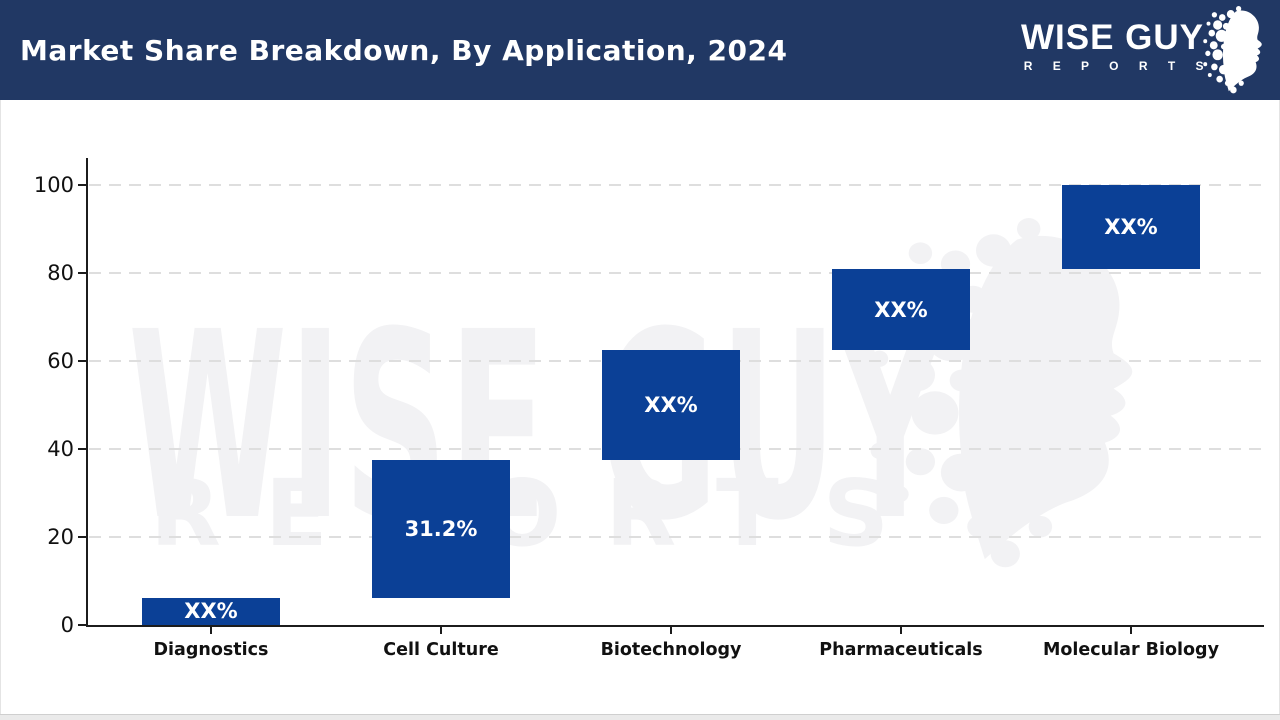  Describe the element at coordinates (671, 650) in the screenshot. I see `x-category-label: Biotechnology` at that location.